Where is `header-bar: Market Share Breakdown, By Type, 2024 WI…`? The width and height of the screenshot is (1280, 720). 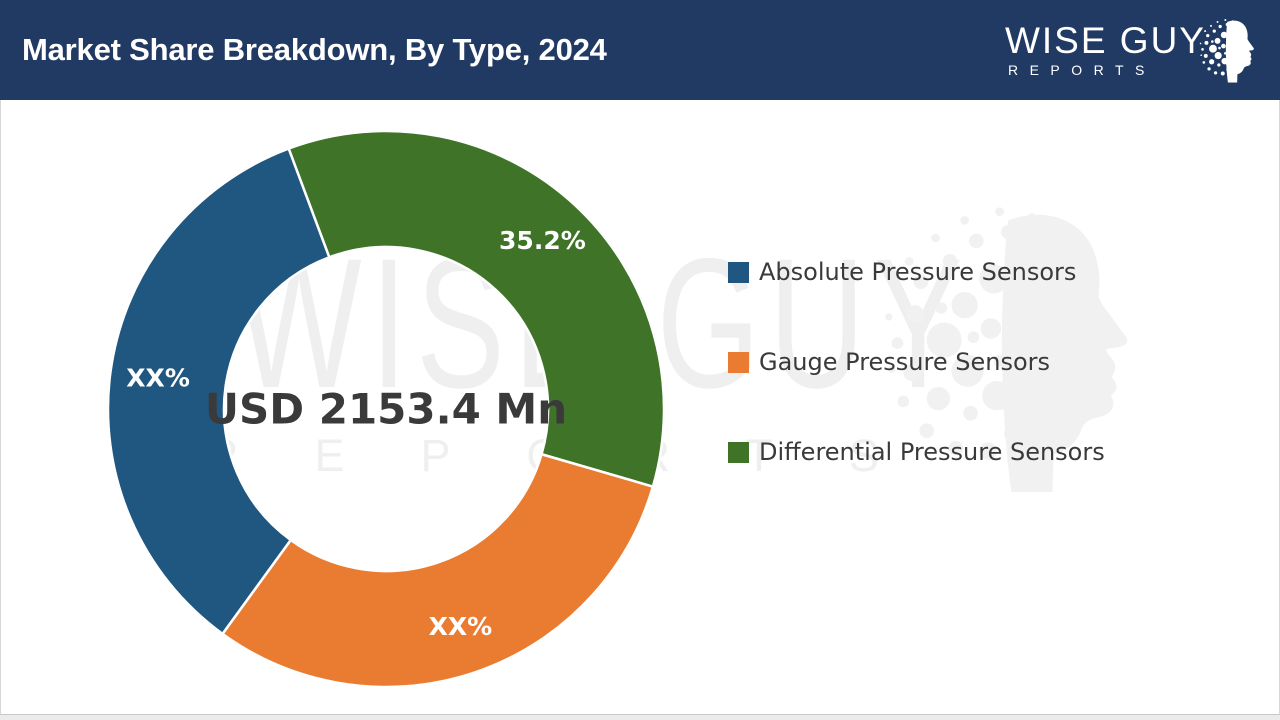
header-bar: Market Share Breakdown, By Type, 2024 WI… is located at coordinates (640, 50).